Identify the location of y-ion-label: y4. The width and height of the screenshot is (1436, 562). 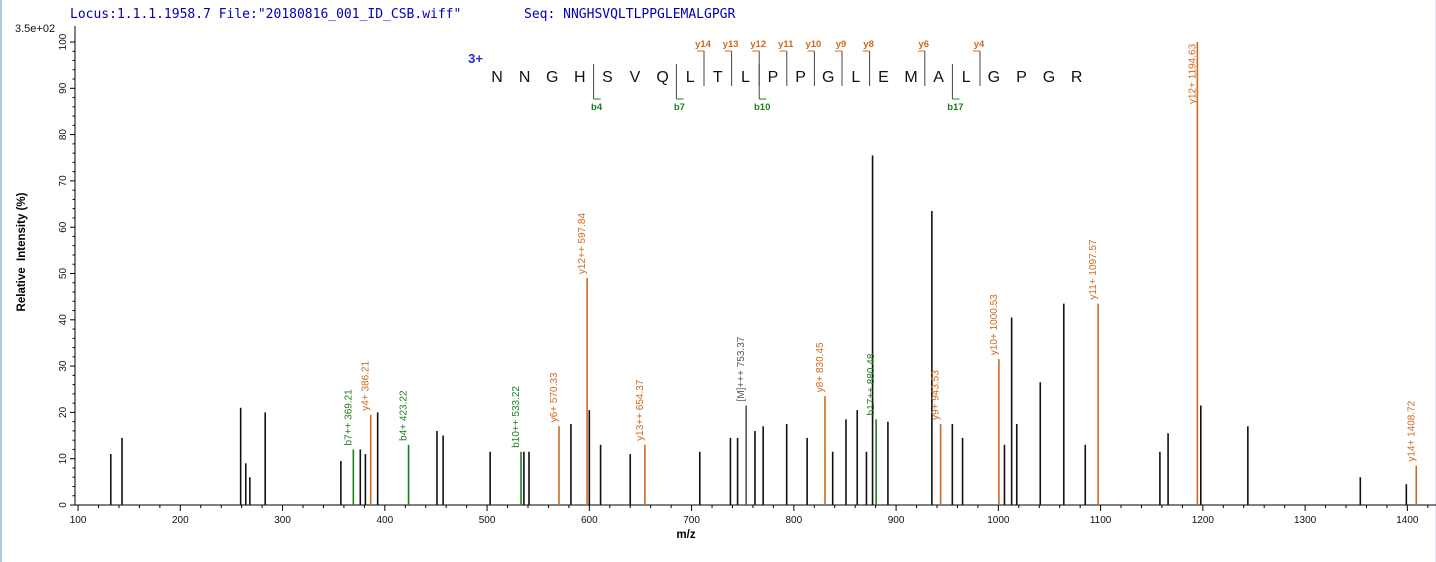
(979, 44).